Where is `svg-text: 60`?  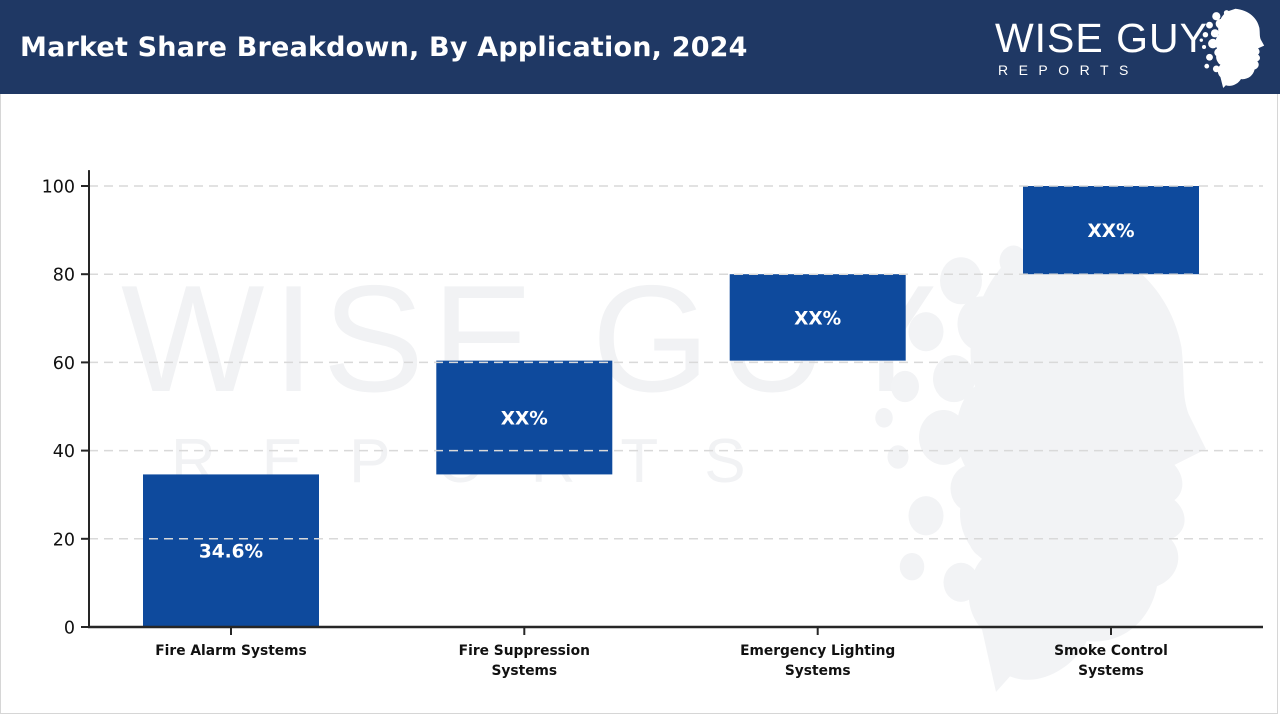
svg-text: 60 is located at coordinates (64, 364).